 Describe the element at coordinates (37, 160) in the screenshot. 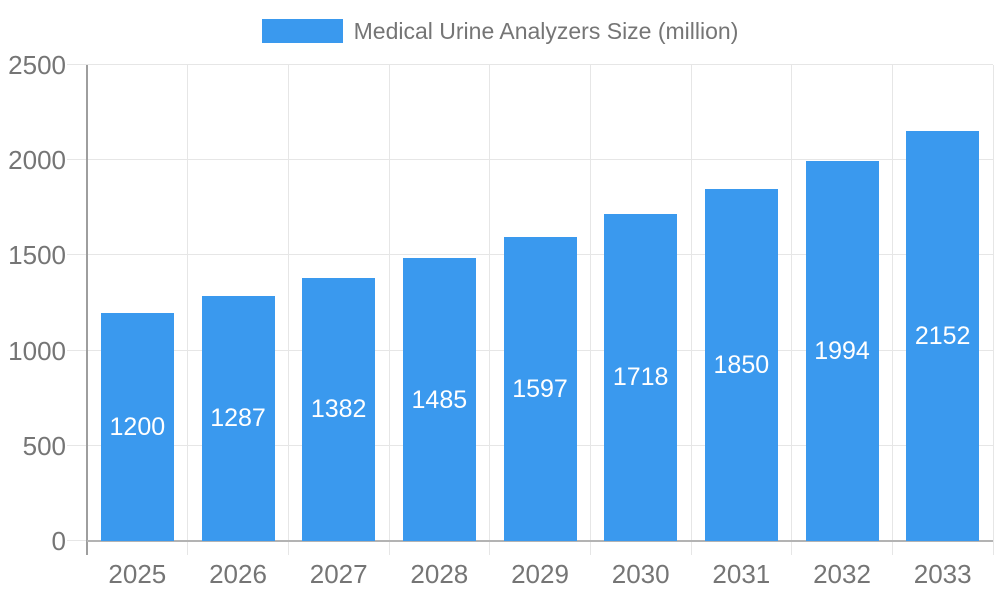

I see `y-axis-label: 2000` at that location.